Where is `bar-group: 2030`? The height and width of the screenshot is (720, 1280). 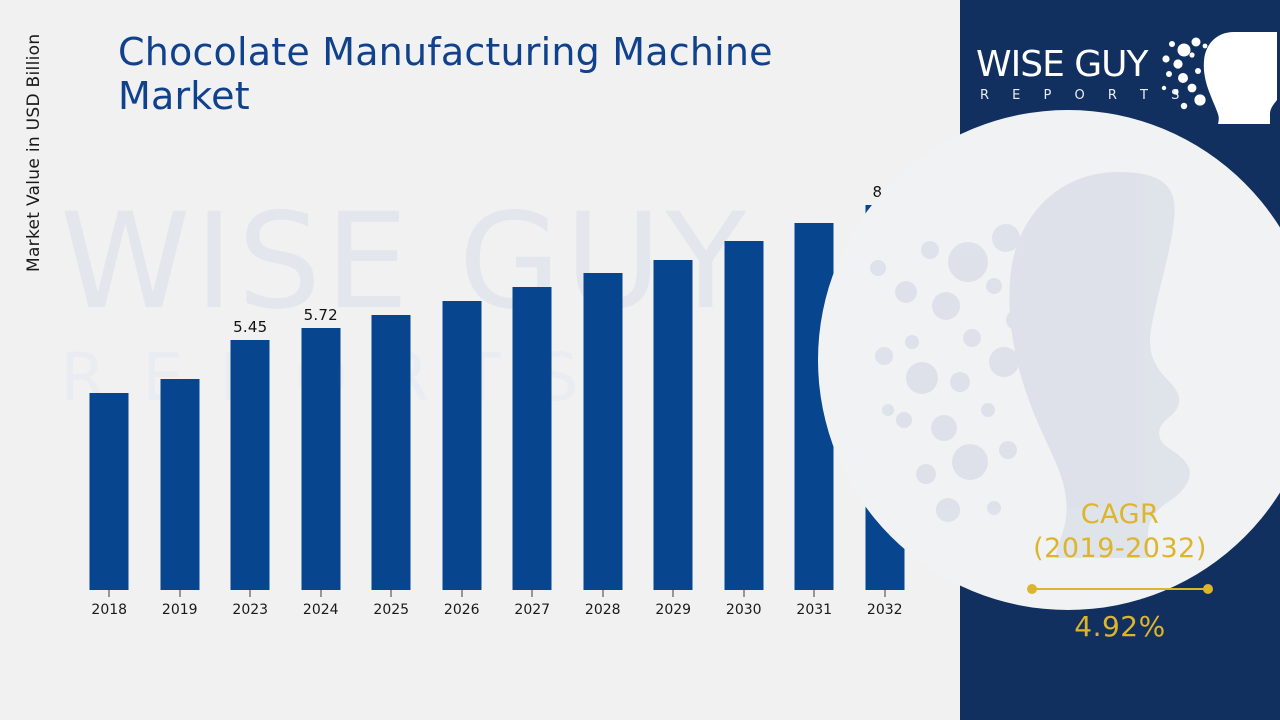 bar-group: 2030 is located at coordinates (744, 384).